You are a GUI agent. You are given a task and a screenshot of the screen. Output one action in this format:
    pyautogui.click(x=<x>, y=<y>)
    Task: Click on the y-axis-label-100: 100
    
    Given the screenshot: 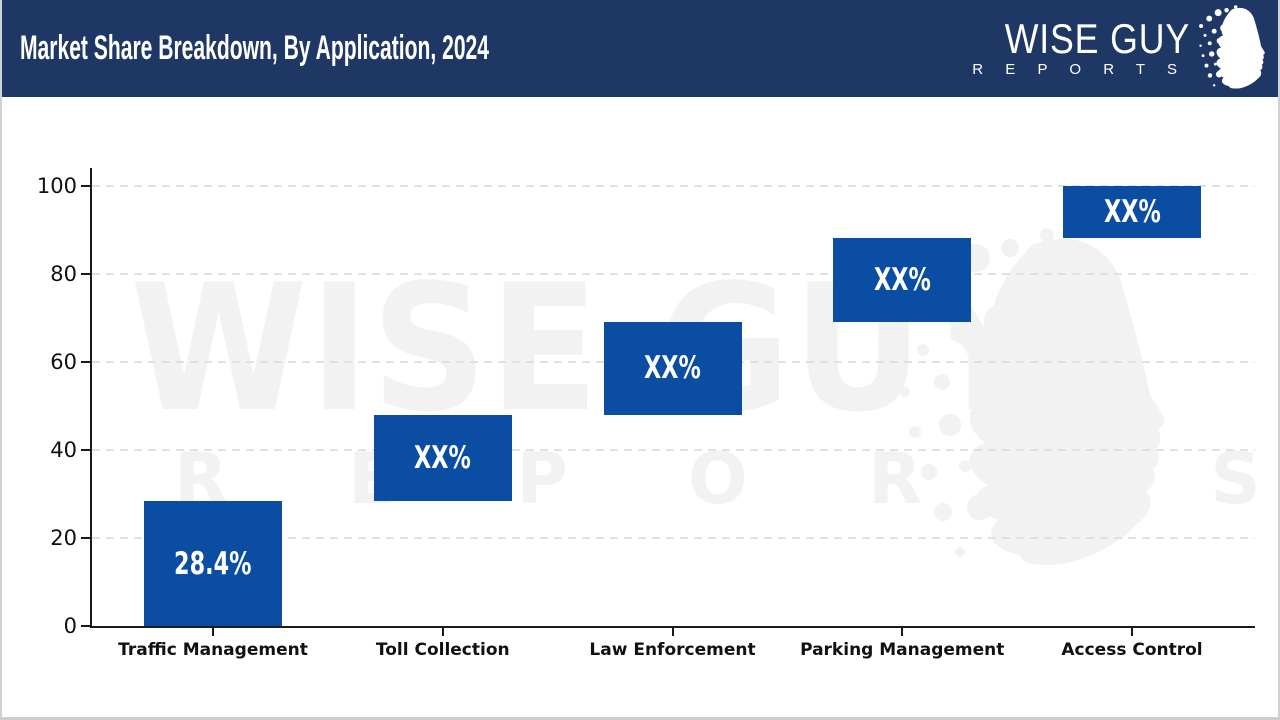 What is the action you would take?
    pyautogui.click(x=56, y=186)
    